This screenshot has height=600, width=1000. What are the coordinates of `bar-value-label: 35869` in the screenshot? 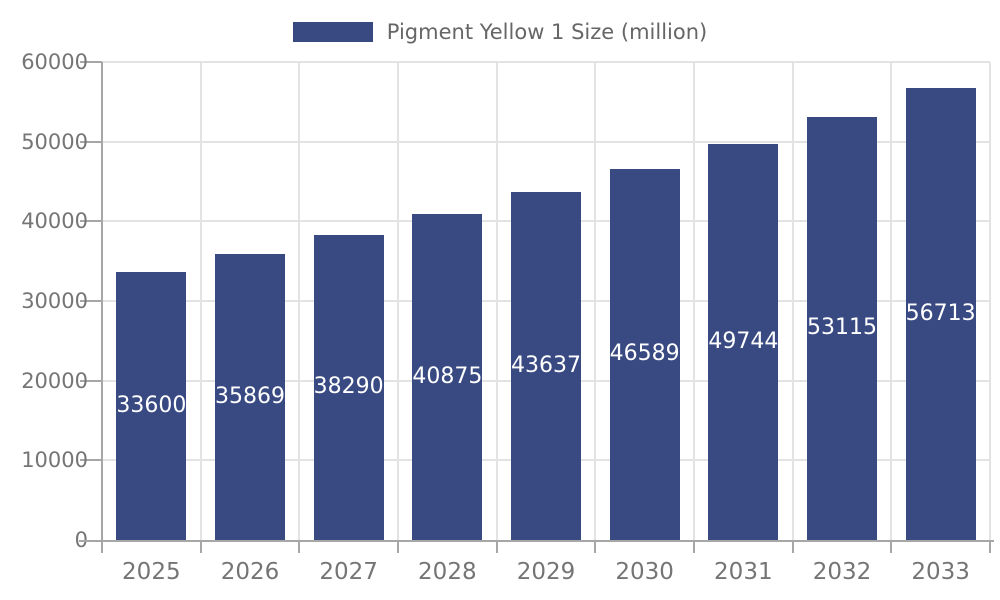 It's located at (250, 397).